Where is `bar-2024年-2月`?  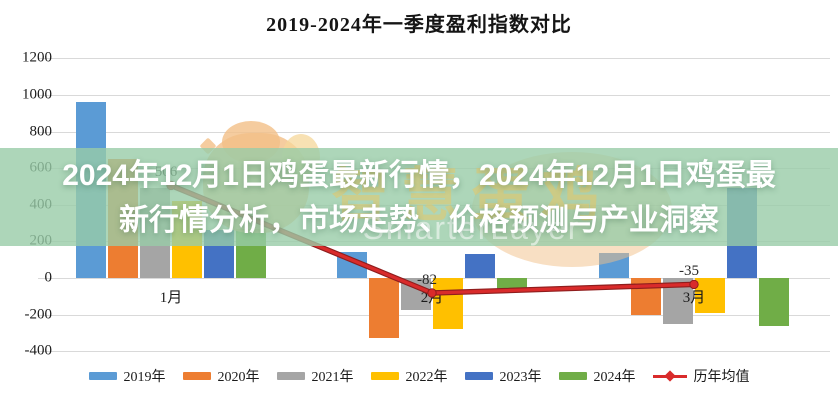
bar-2024年-2月 is located at coordinates (512, 284).